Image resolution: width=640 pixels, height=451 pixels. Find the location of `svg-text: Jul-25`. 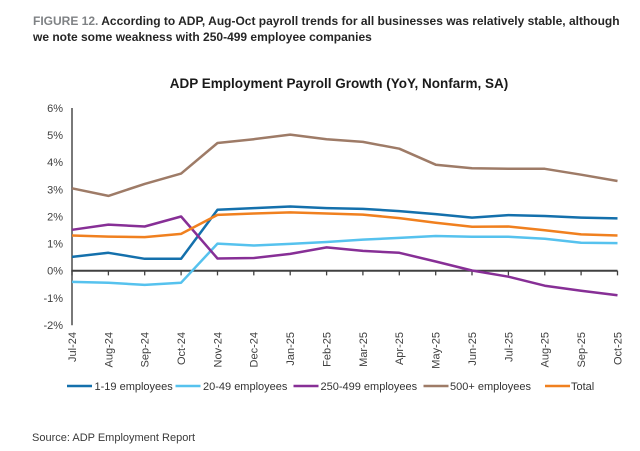

svg-text: Jul-25 is located at coordinates (509, 347).